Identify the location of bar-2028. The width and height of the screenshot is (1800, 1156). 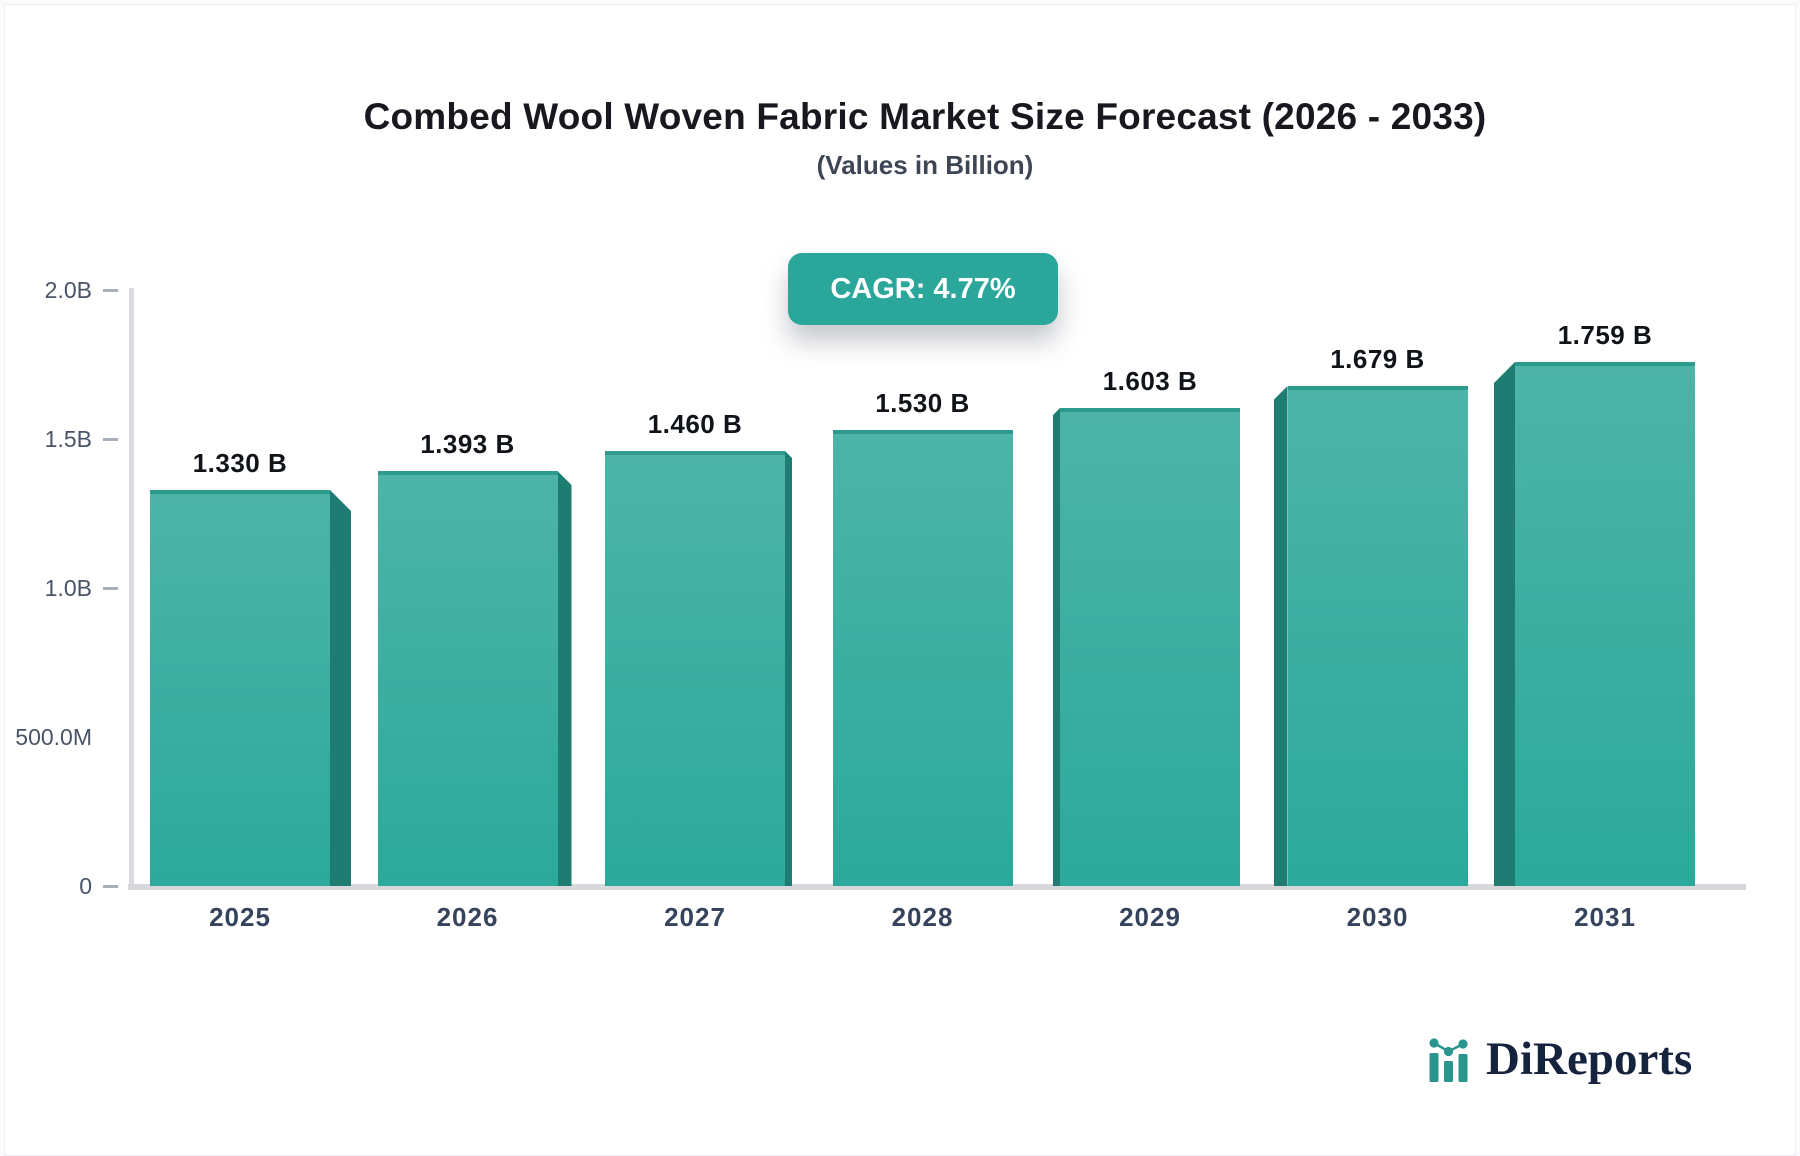
(922, 658).